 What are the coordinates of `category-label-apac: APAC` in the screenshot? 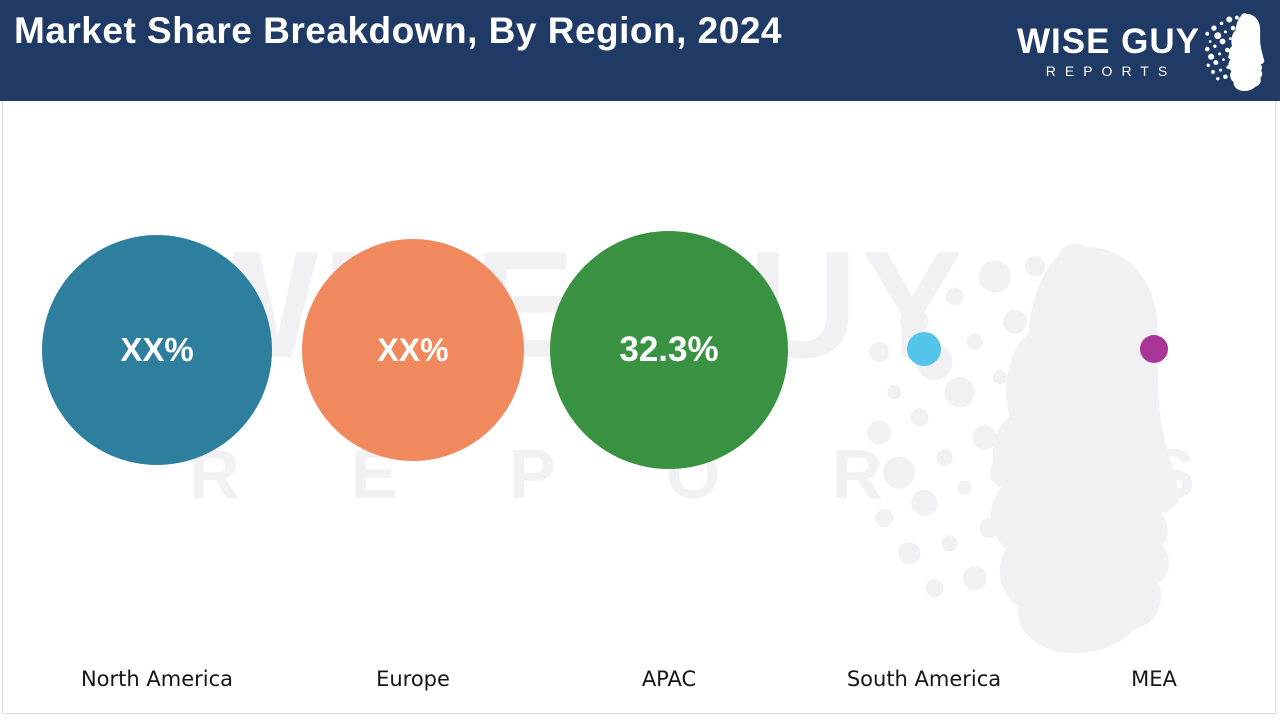 It's located at (669, 679).